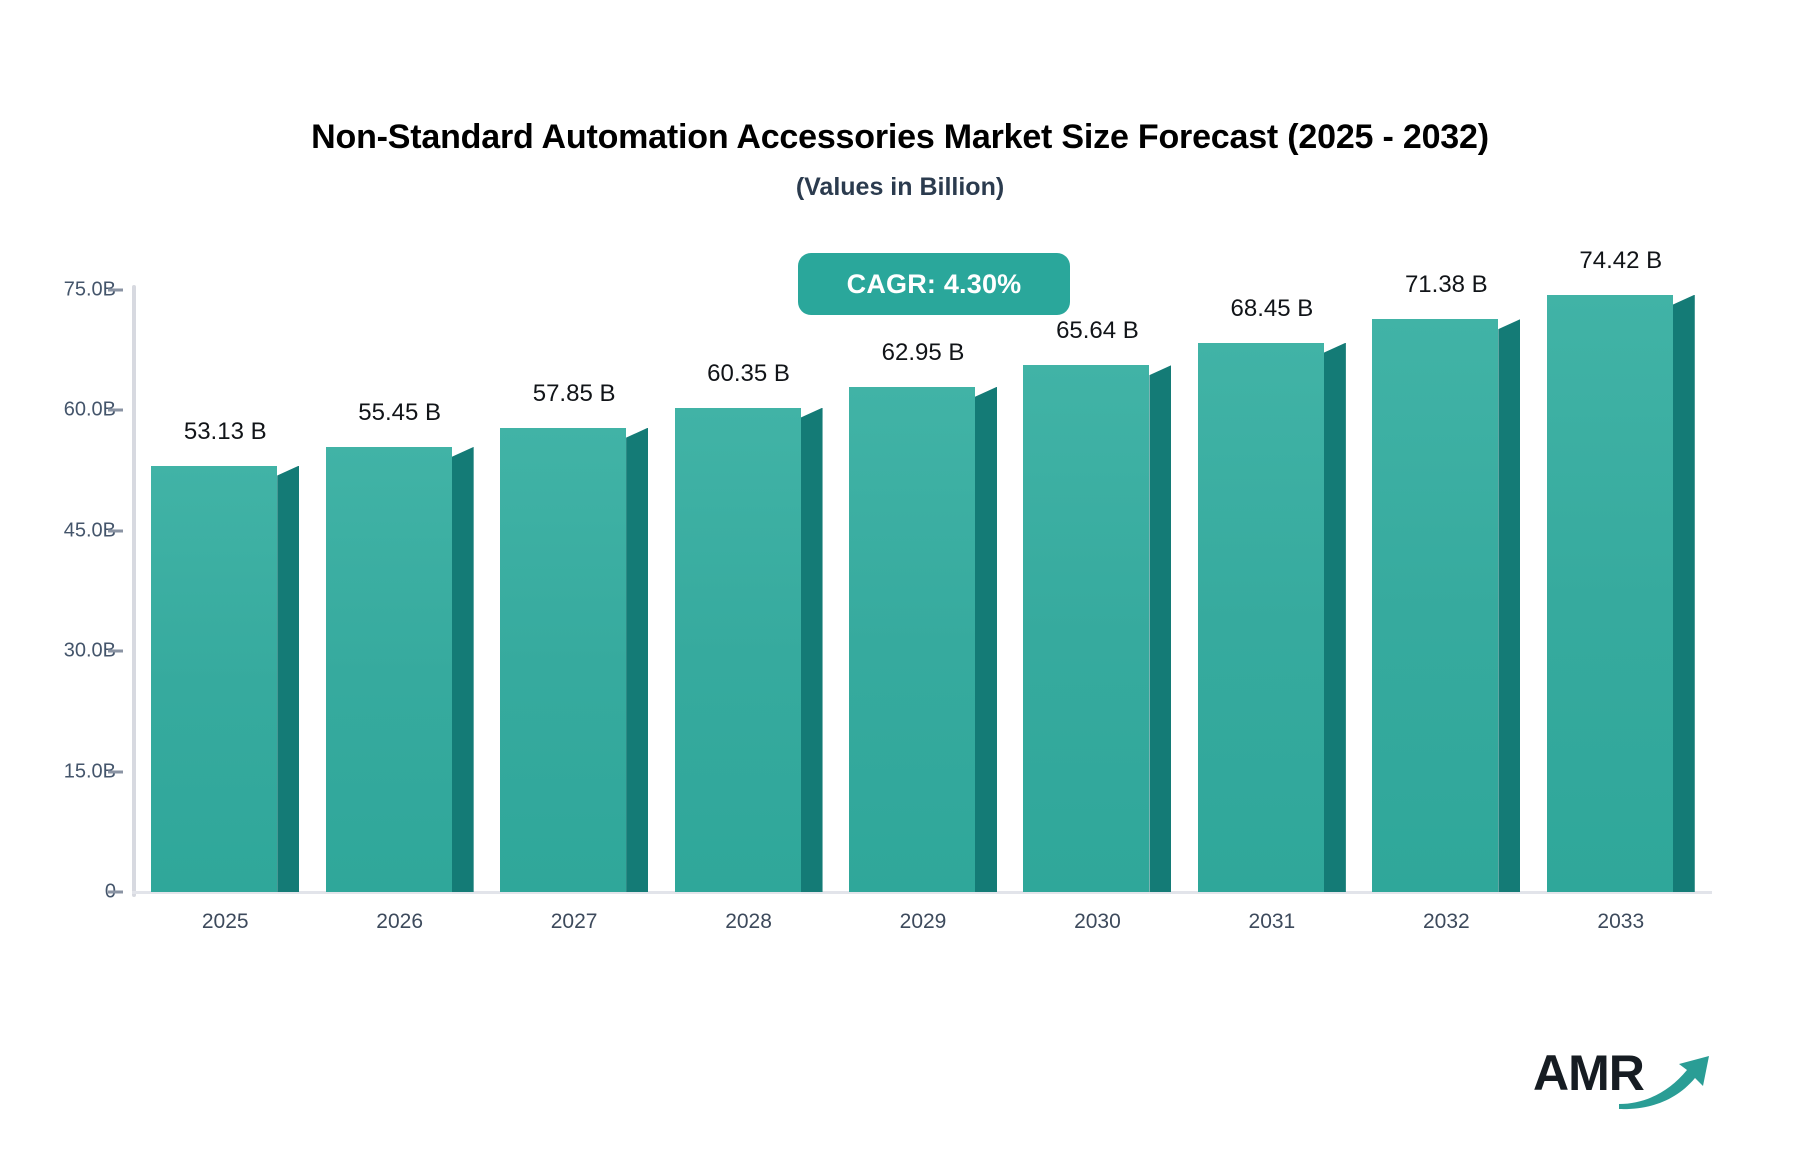 Image resolution: width=1800 pixels, height=1156 pixels. I want to click on bar-value-label: 57.85 B, so click(574, 393).